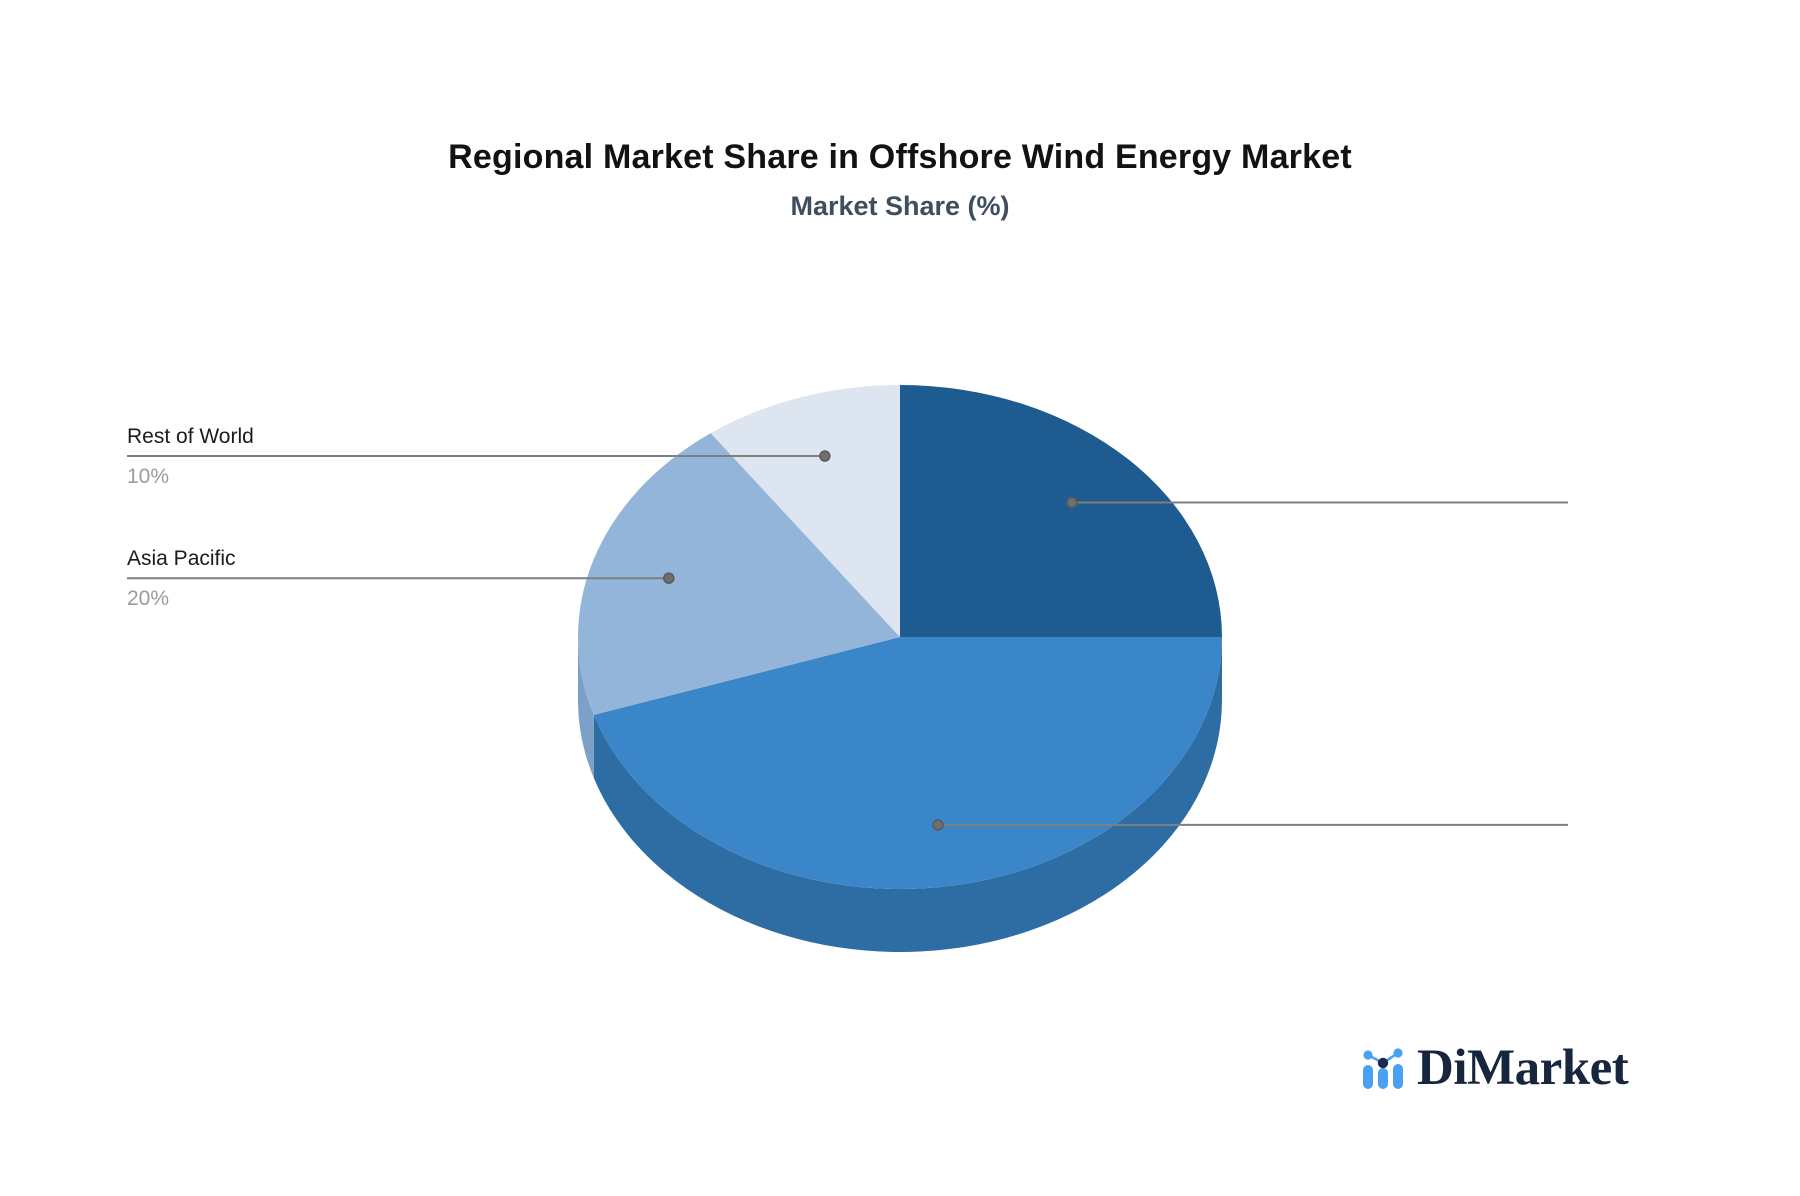 The image size is (1800, 1196). I want to click on slice-value: 20%, so click(148, 598).